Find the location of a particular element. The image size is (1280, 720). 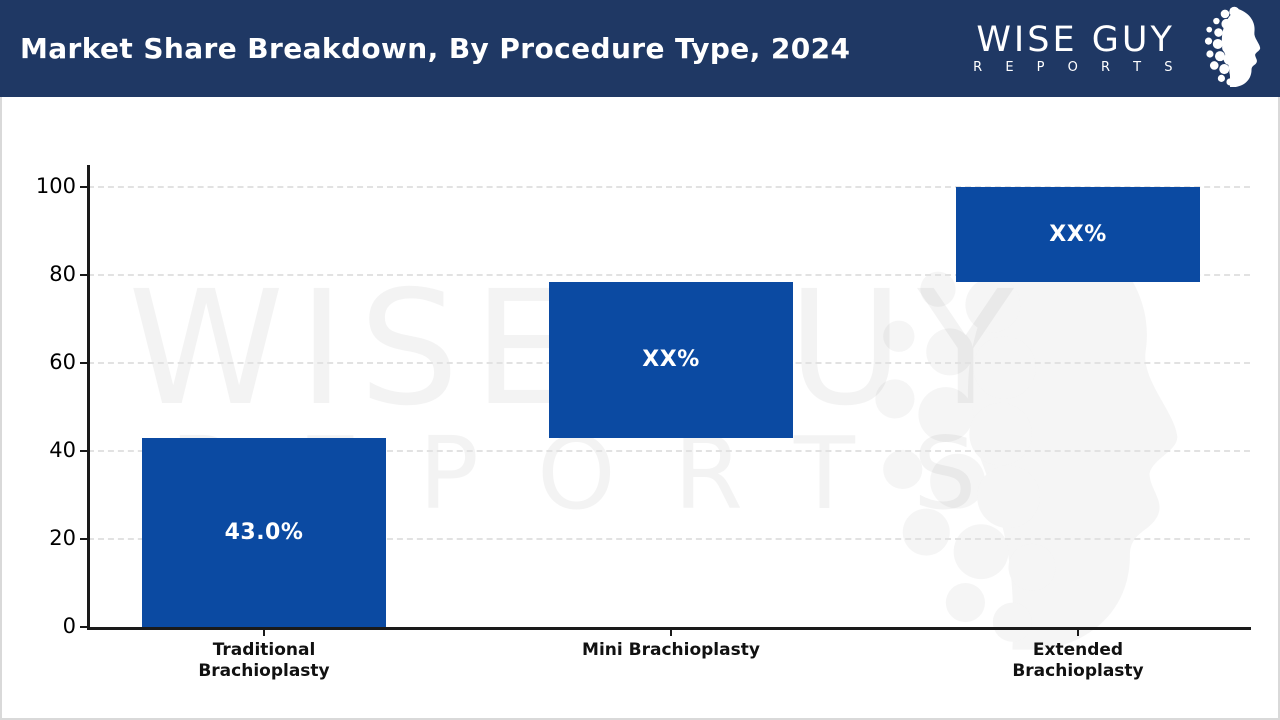

y-tick-label: 0 is located at coordinates (69, 626).